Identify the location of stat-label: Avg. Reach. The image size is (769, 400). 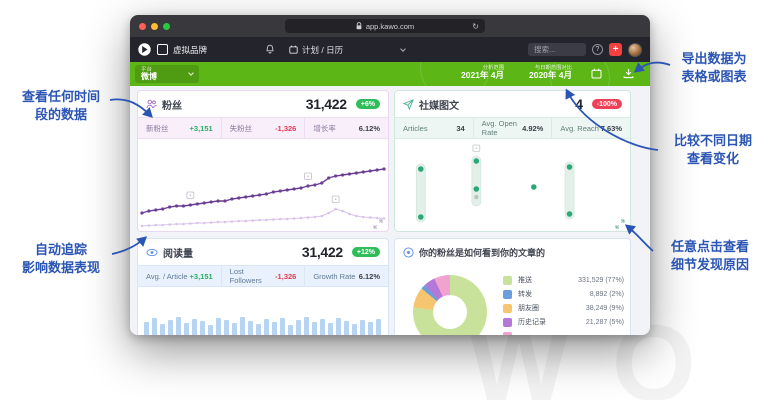
(579, 128).